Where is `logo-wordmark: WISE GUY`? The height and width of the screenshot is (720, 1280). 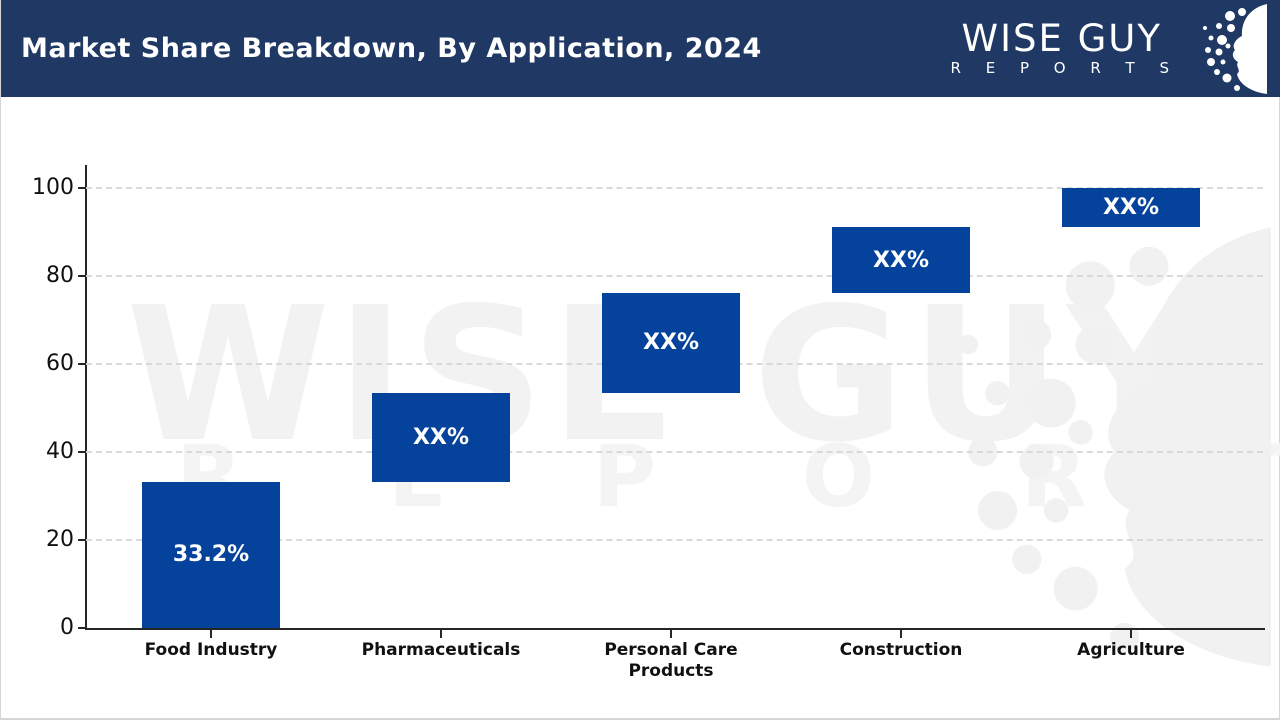 logo-wordmark: WISE GUY is located at coordinates (1061, 38).